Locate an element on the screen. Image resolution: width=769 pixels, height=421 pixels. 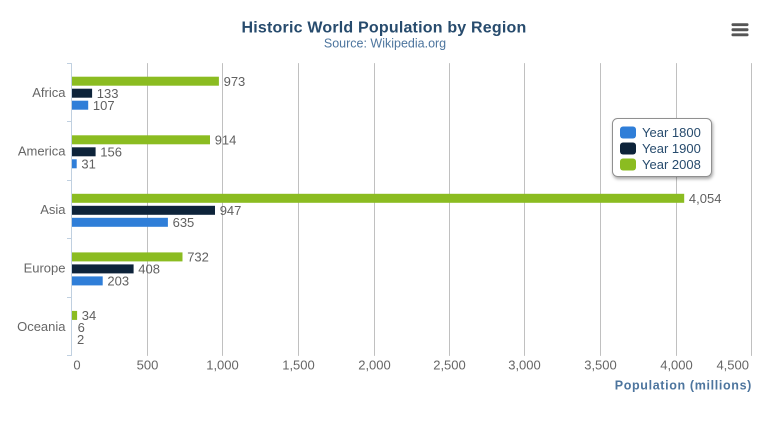
svg-text: America is located at coordinates (42, 151).